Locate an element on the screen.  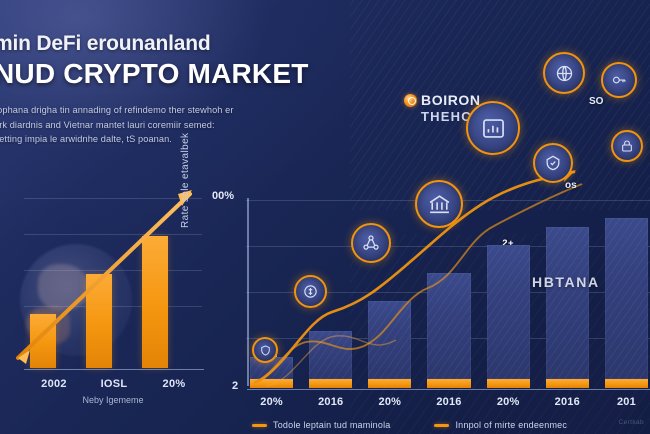
brand-lockup: BOIRON THEHC is located at coordinates (464, 108).